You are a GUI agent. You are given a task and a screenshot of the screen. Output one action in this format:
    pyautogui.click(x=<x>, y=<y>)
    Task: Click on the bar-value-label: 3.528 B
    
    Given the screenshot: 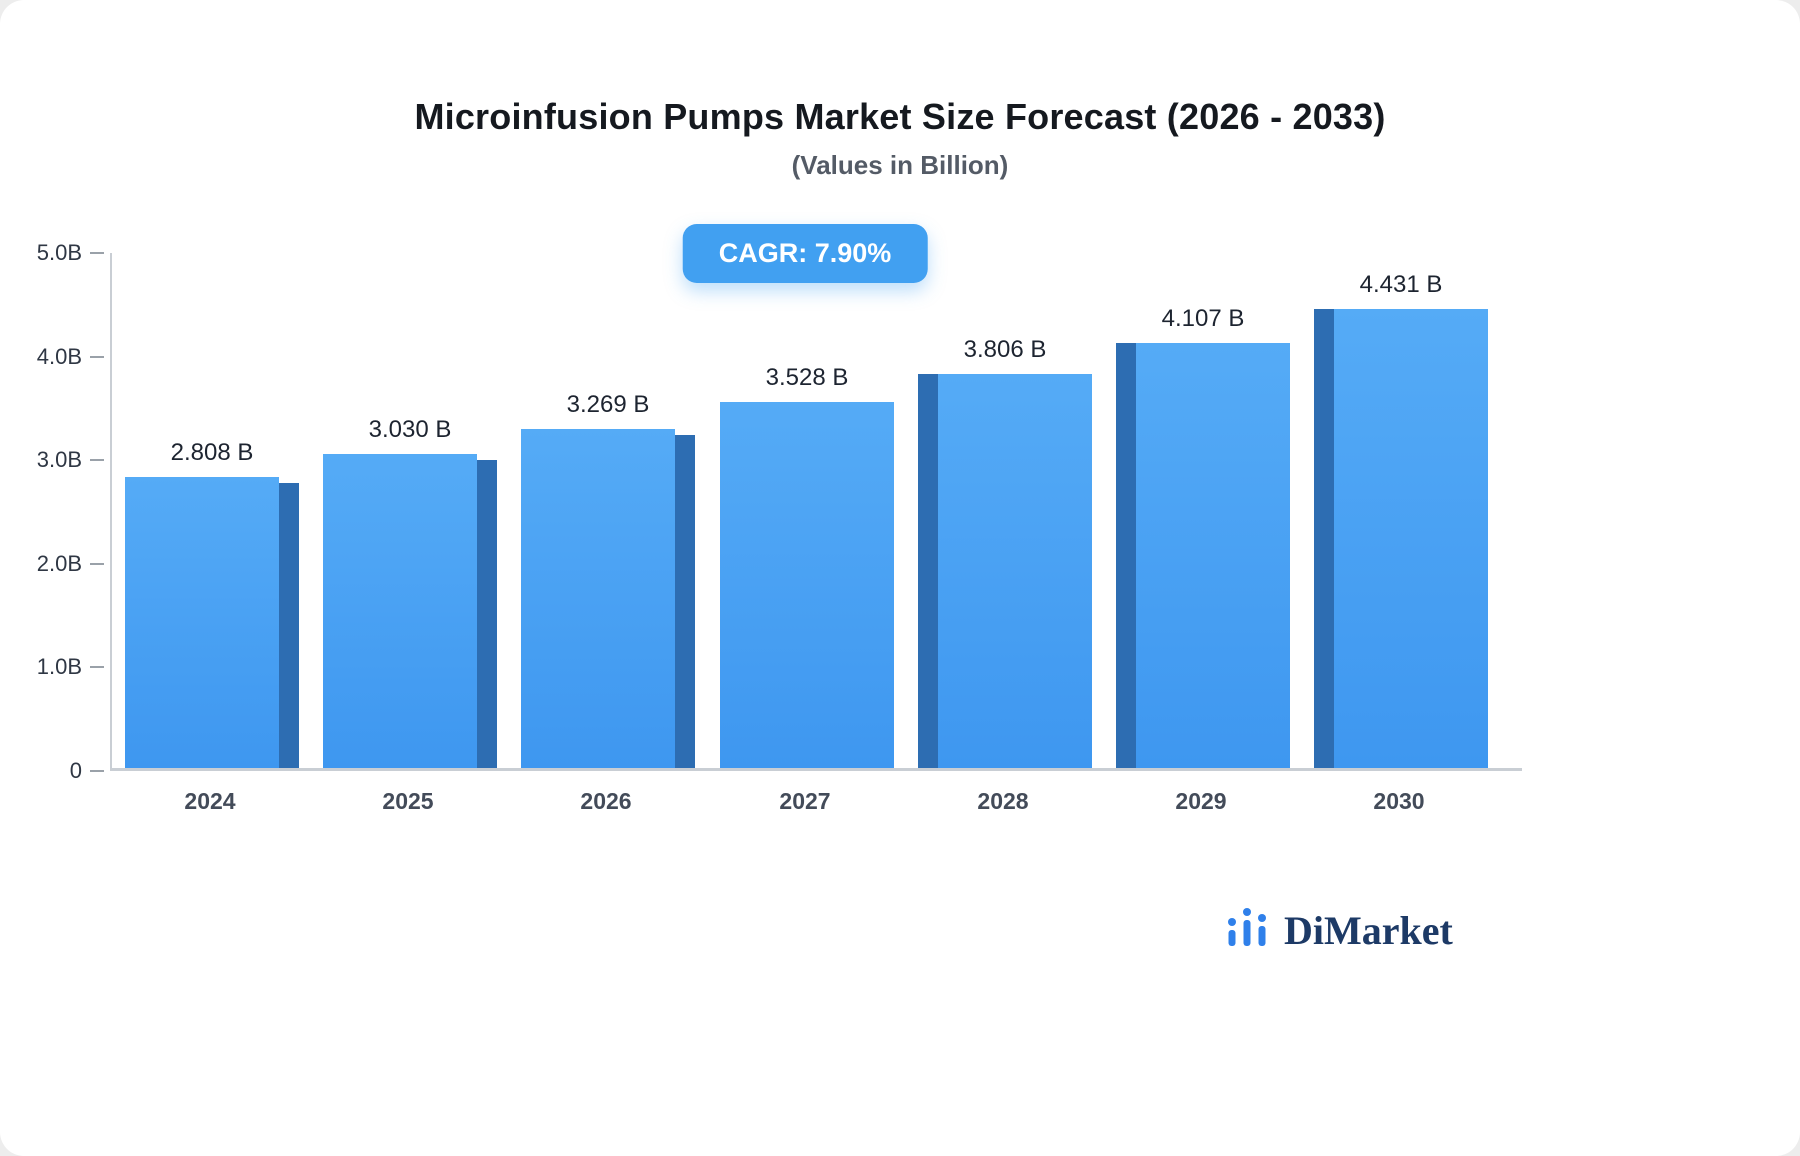 What is the action you would take?
    pyautogui.click(x=807, y=377)
    